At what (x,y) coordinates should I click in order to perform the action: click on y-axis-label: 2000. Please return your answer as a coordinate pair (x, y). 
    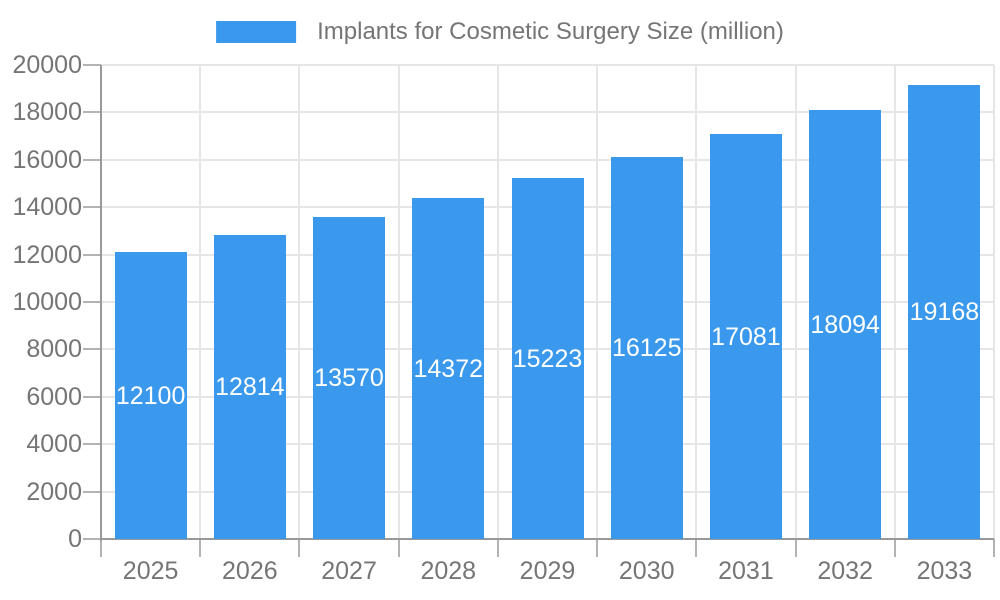
    Looking at the image, I should click on (54, 491).